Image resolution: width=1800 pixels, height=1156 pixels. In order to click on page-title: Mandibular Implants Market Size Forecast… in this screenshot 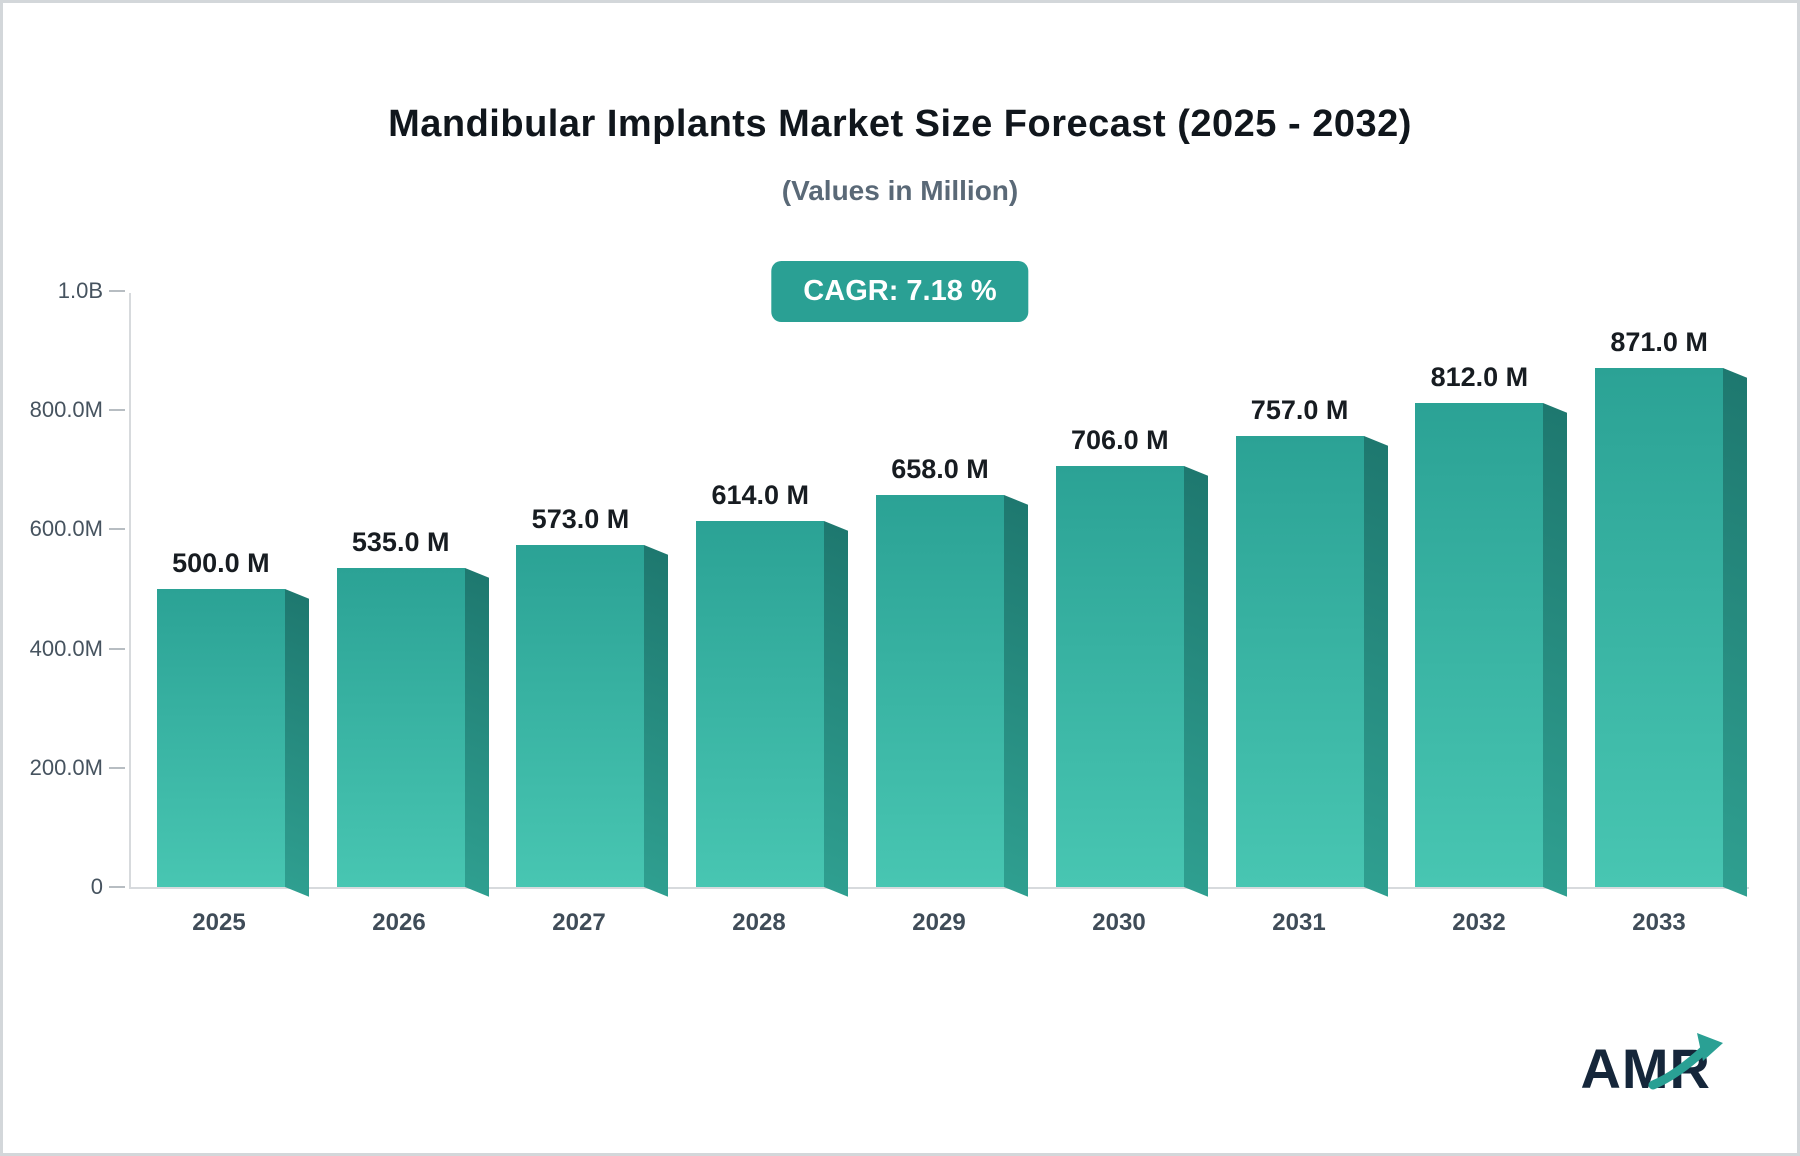, I will do `click(900, 124)`.